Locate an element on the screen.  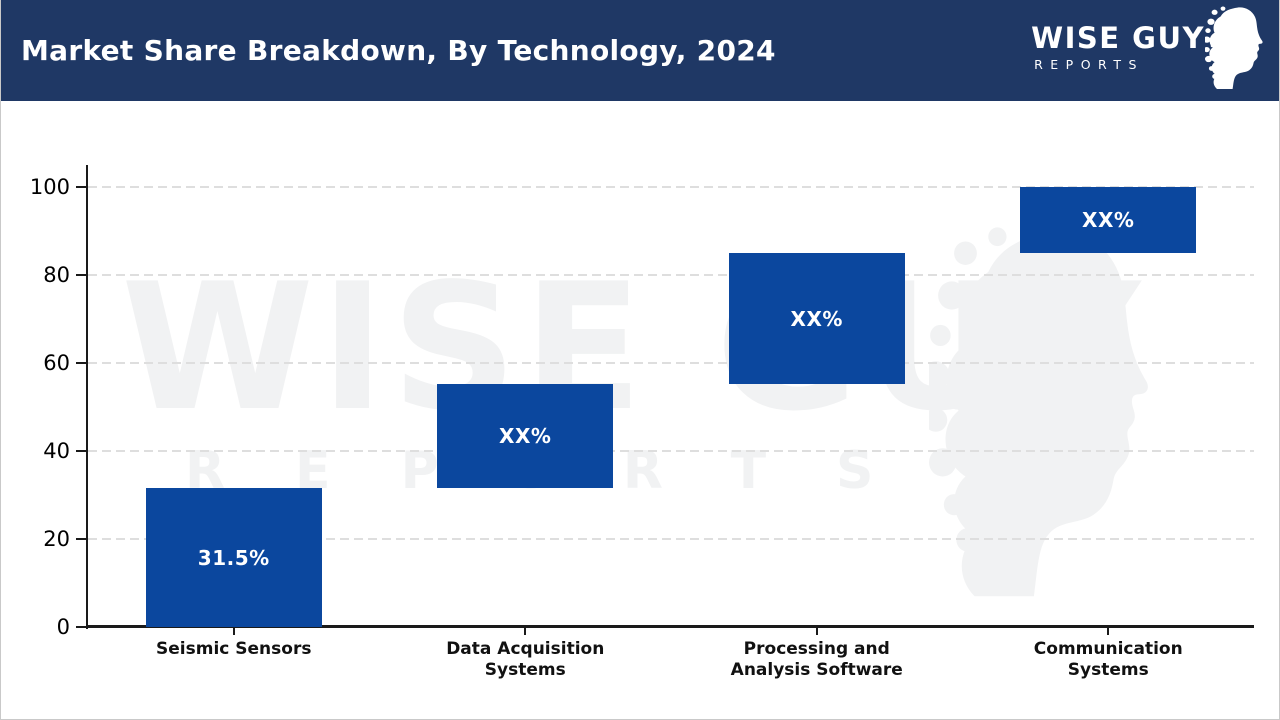
category-label-data-acquisition-systems: Data Acquisition Systems is located at coordinates (525, 659).